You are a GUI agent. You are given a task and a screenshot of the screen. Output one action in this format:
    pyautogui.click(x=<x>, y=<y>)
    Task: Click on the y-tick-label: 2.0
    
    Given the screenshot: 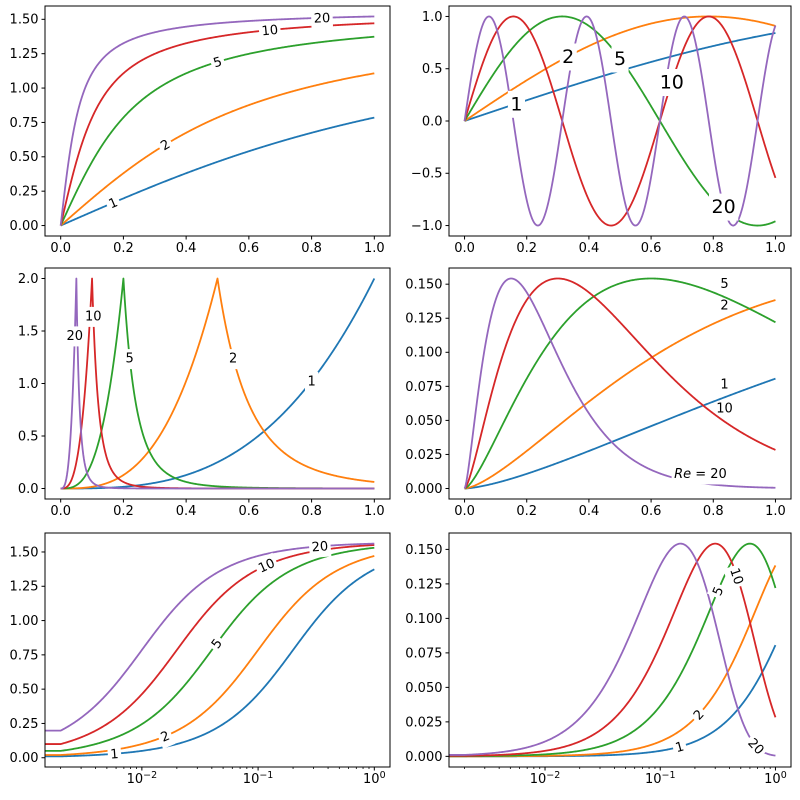 What is the action you would take?
    pyautogui.click(x=28, y=279)
    